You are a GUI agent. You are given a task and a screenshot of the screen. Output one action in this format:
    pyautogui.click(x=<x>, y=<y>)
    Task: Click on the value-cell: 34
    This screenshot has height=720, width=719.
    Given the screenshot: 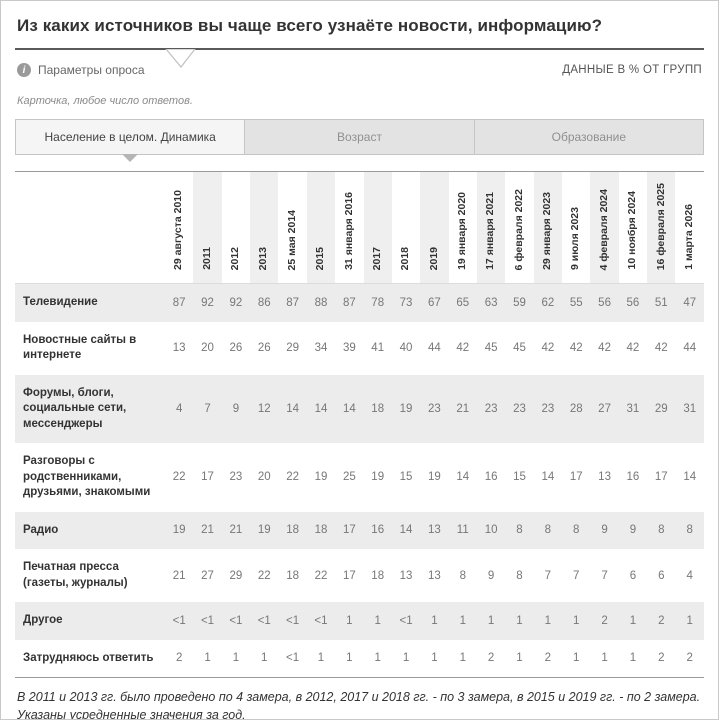 What is the action you would take?
    pyautogui.click(x=321, y=348)
    